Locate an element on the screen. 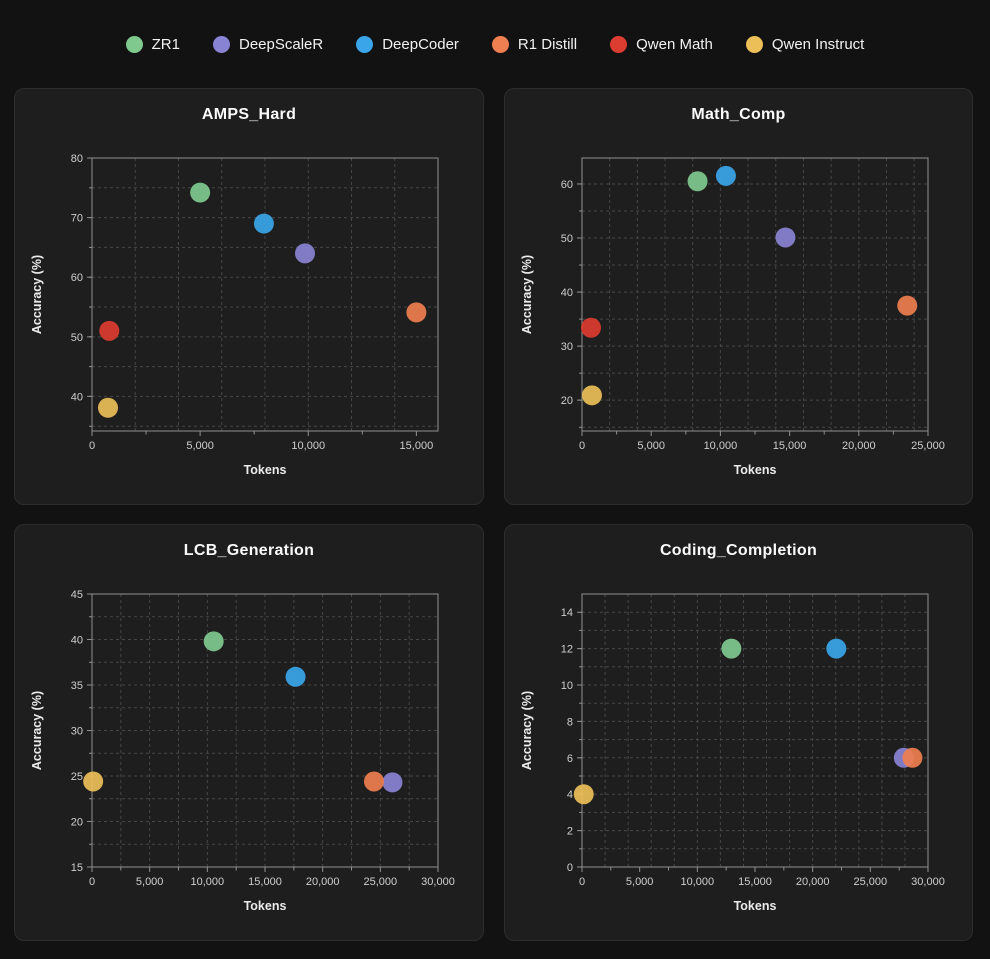  y-tick-label: 8 is located at coordinates (570, 722).